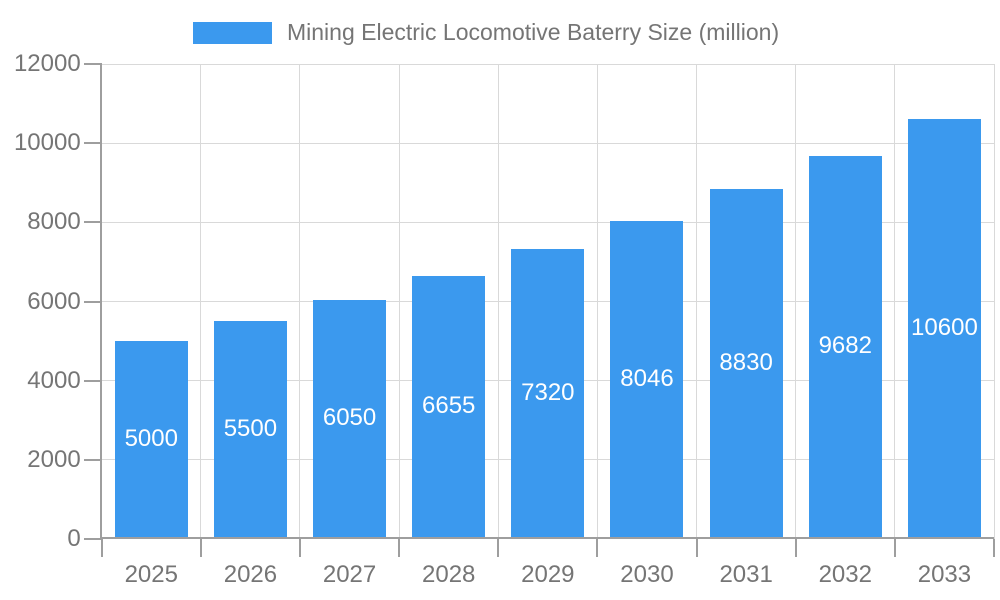 This screenshot has height=600, width=1000. I want to click on bar-2031: 8830, so click(746, 363).